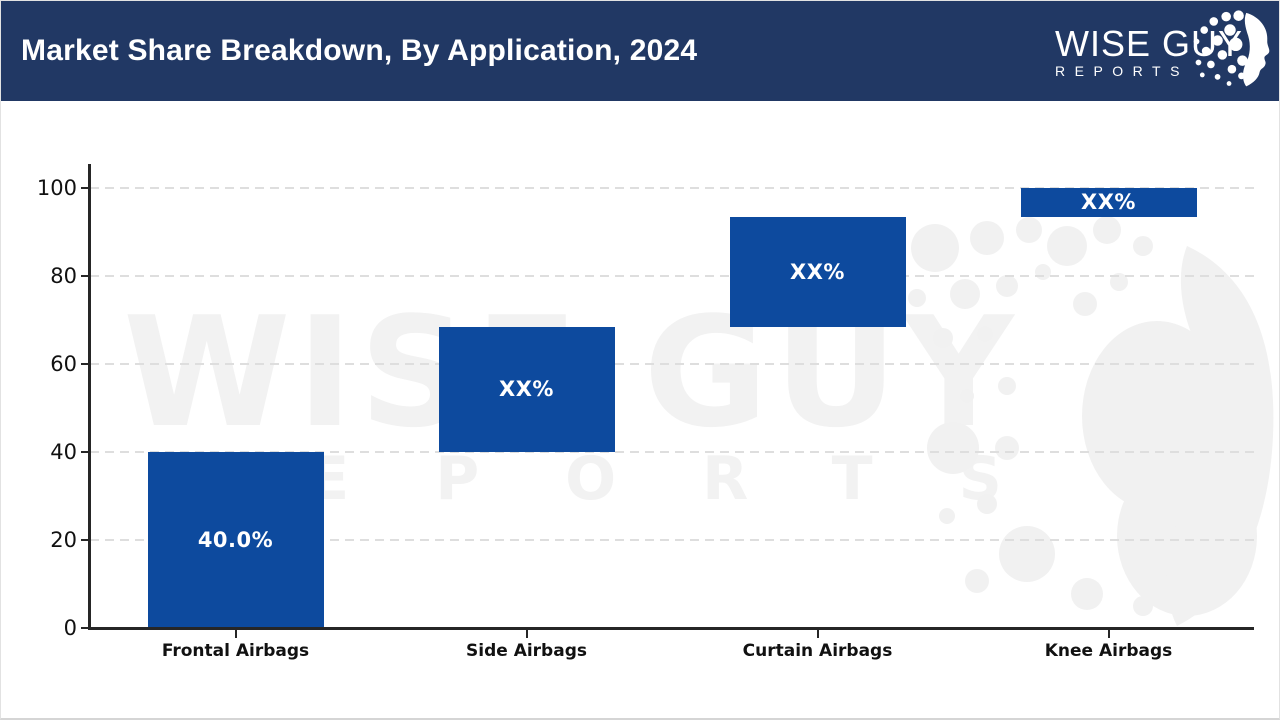  What do you see at coordinates (56, 188) in the screenshot?
I see `y-axis-tick-label: 100` at bounding box center [56, 188].